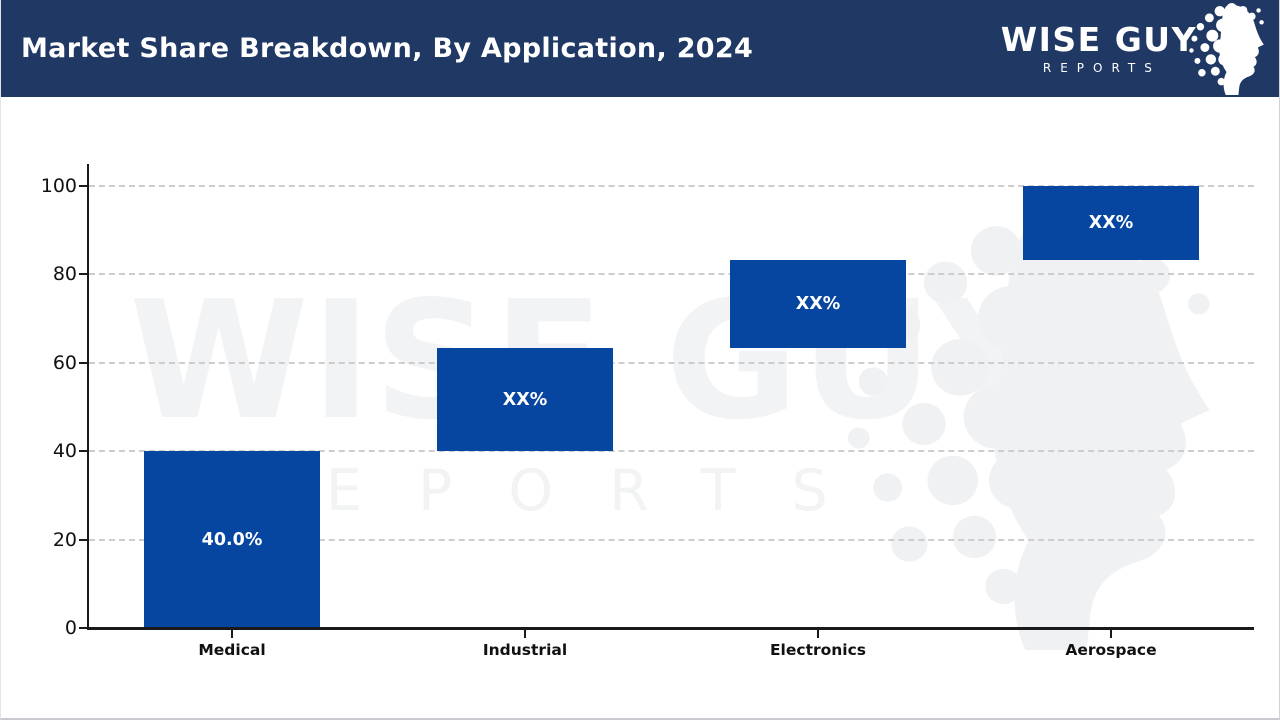  I want to click on wiseguy-logo: WISE GUY REPORTS, so click(1135, 48).